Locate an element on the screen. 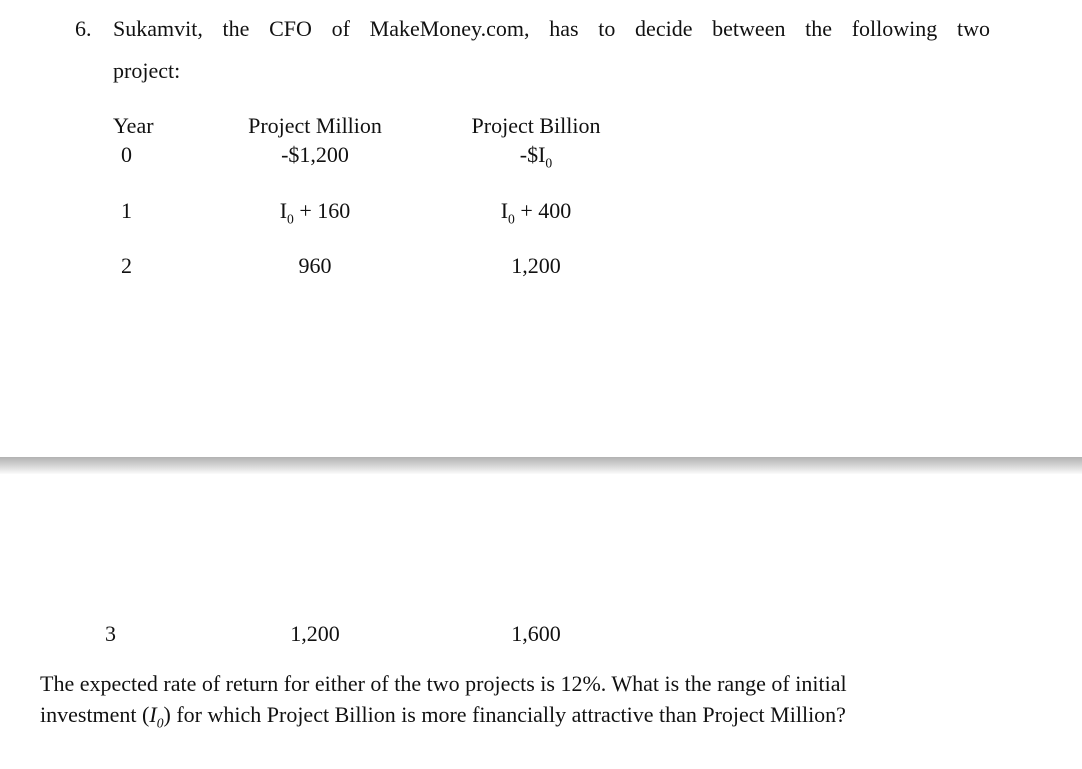 The width and height of the screenshot is (1082, 769). column-header-year: Year is located at coordinates (133, 125).